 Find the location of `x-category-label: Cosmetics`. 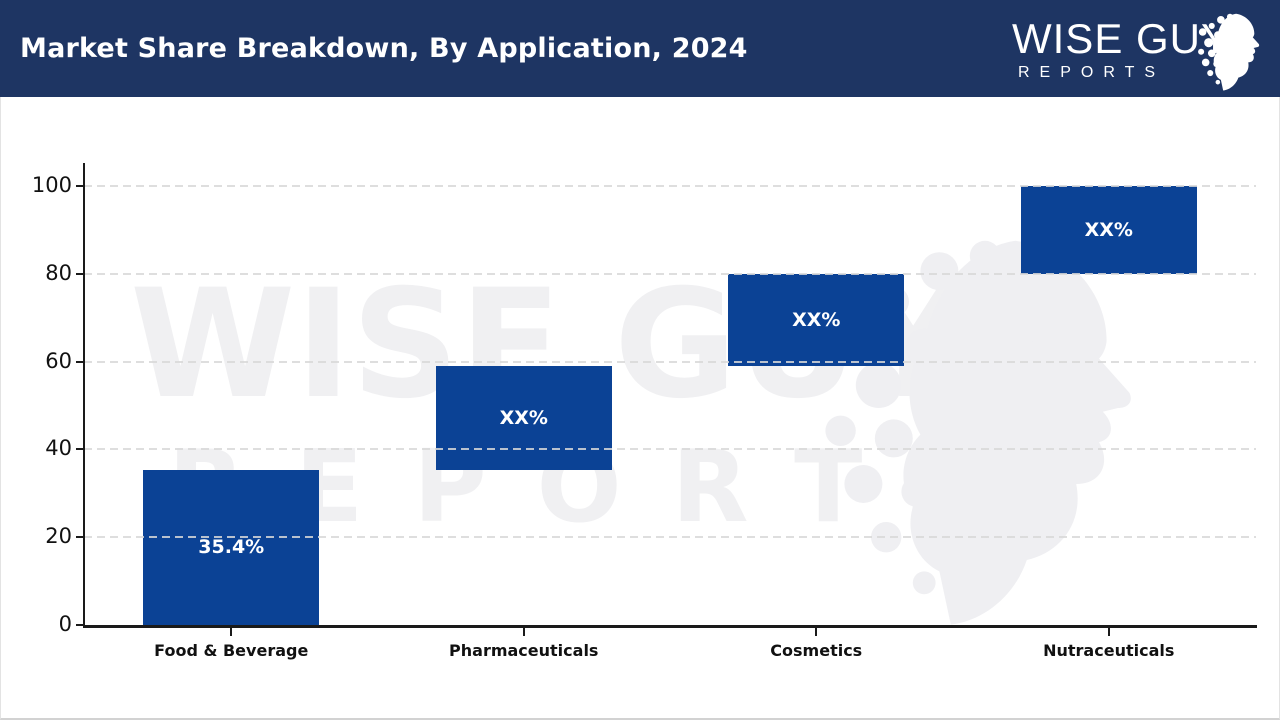

x-category-label: Cosmetics is located at coordinates (816, 650).